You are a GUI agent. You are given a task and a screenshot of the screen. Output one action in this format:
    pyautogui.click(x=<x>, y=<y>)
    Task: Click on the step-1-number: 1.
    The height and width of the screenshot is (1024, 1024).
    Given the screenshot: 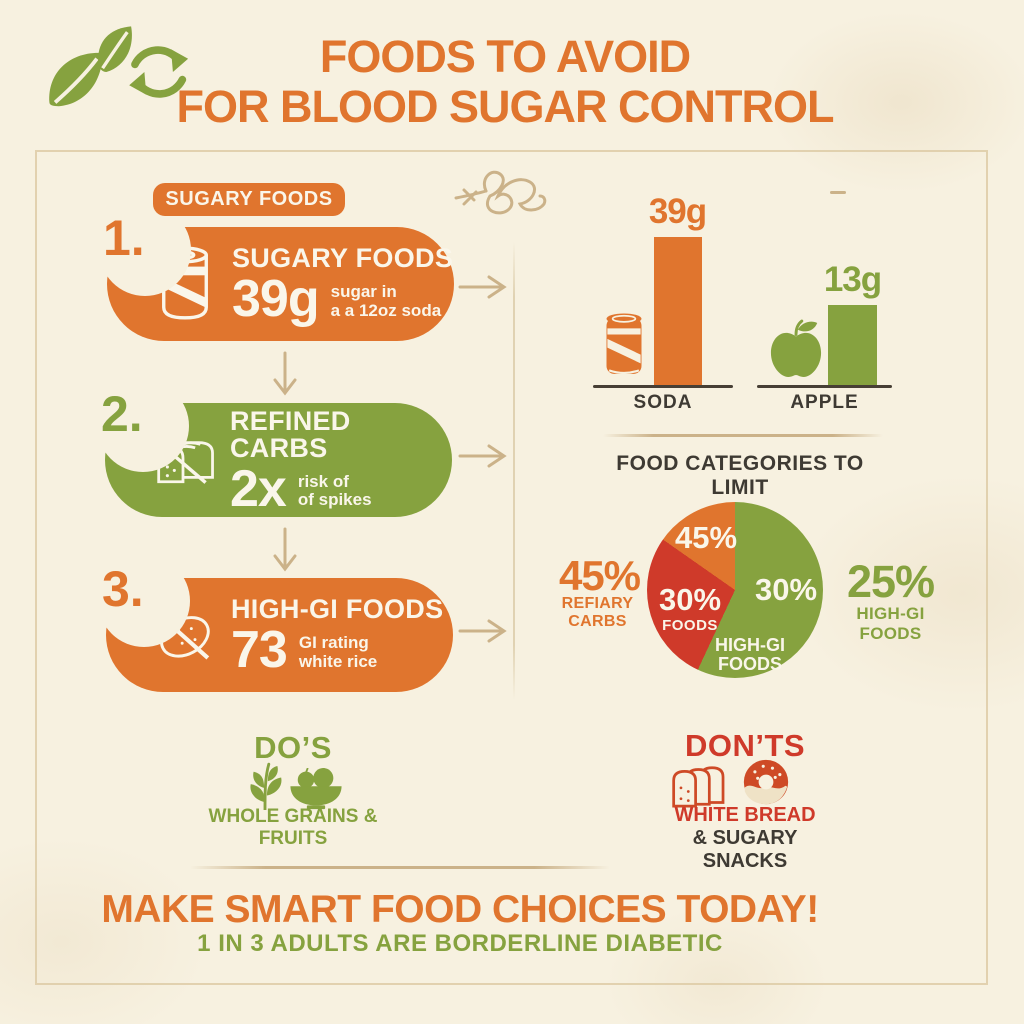 What is the action you would take?
    pyautogui.click(x=124, y=238)
    